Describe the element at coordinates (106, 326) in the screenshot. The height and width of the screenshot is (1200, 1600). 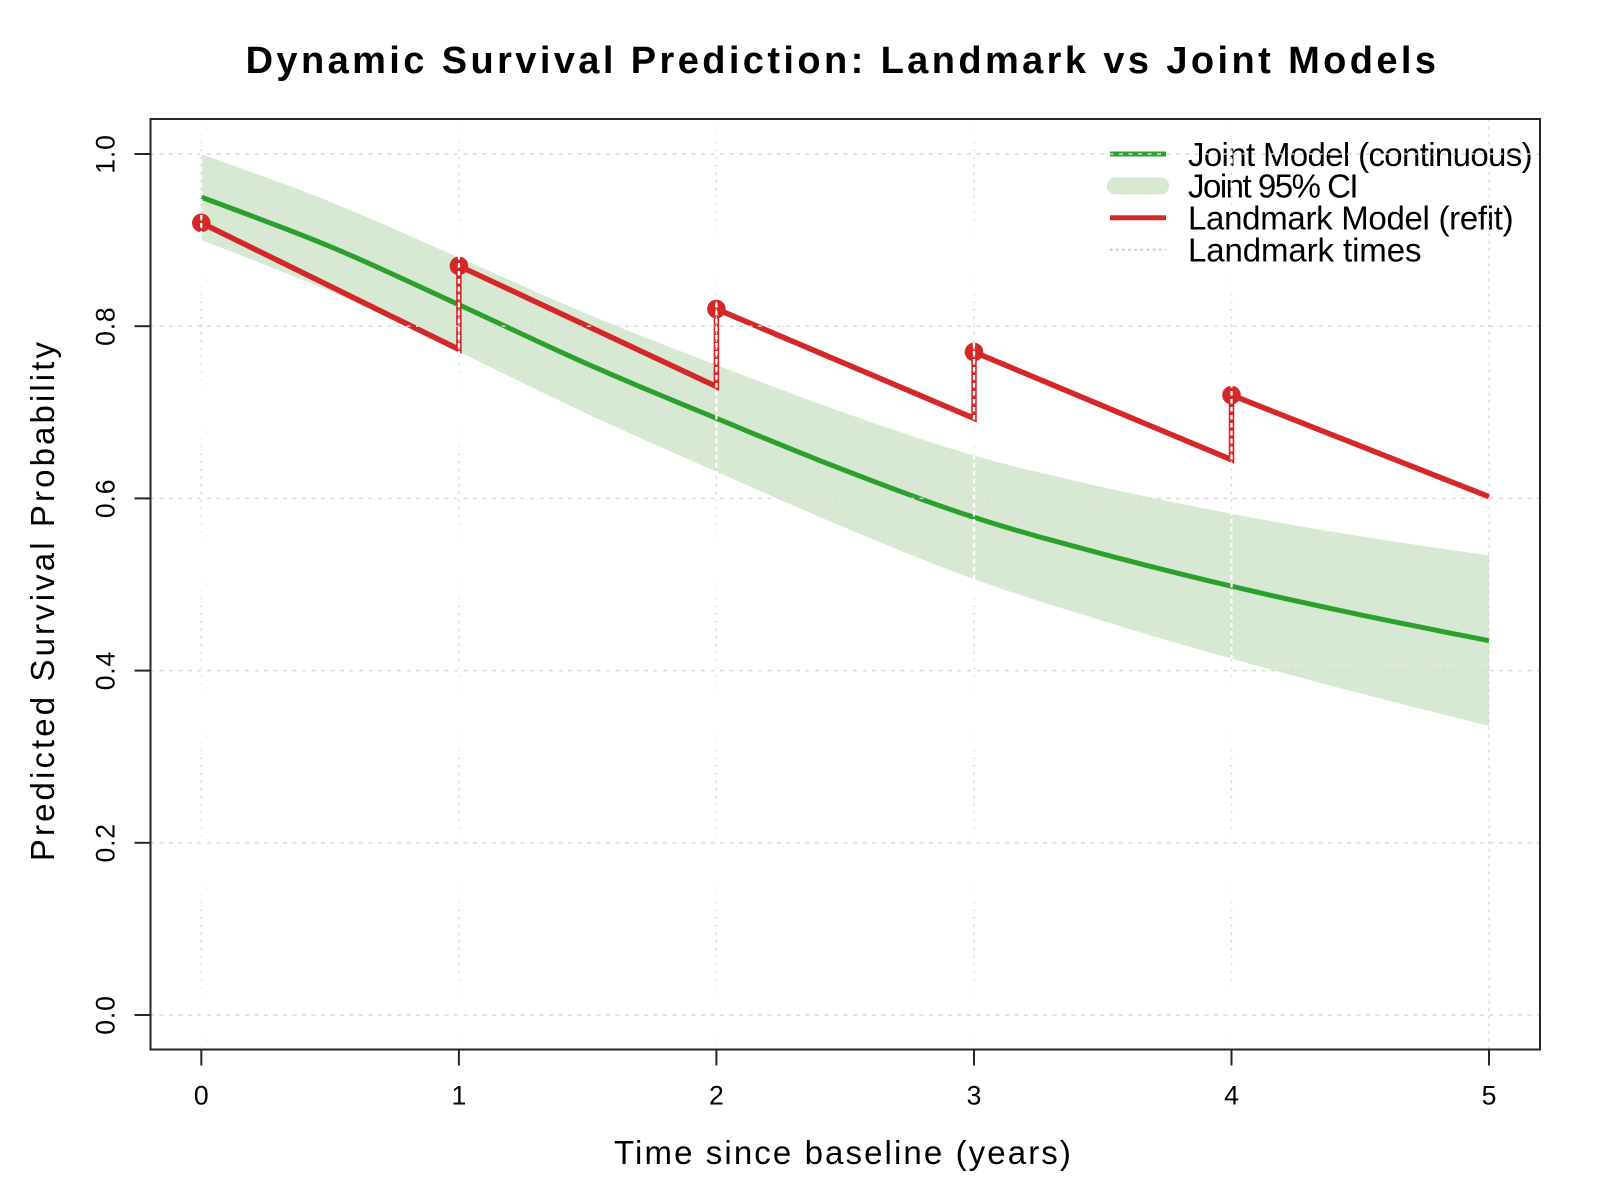
I see `svg-text: 0.8` at that location.